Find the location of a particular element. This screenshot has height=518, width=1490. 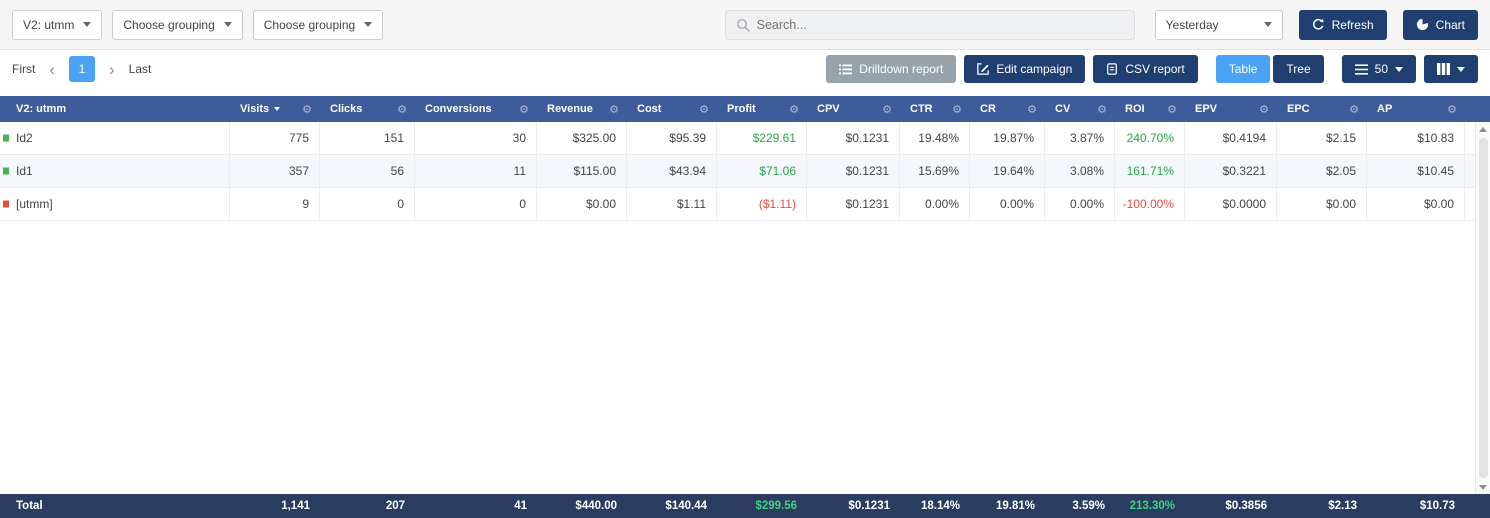

tree-view-button: Tree is located at coordinates (1298, 69).